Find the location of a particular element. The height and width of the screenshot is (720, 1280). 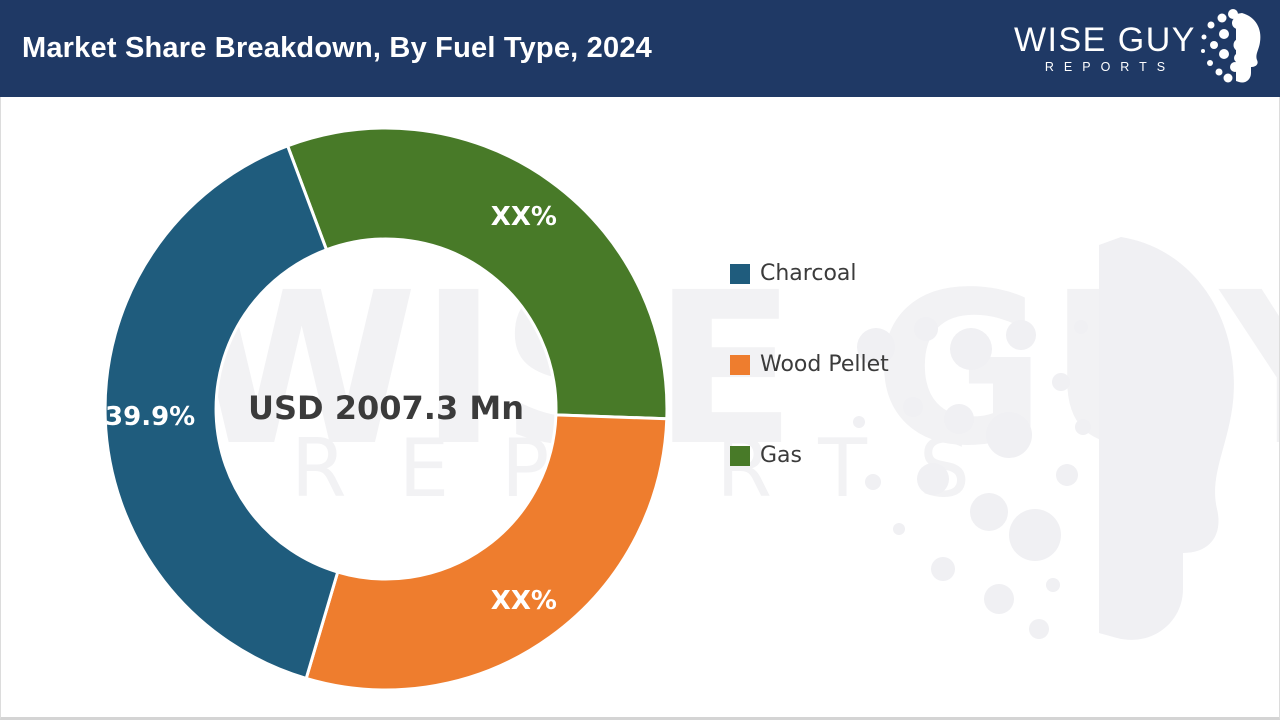

legend-label-wood-pellet: Wood Pellet is located at coordinates (824, 364).